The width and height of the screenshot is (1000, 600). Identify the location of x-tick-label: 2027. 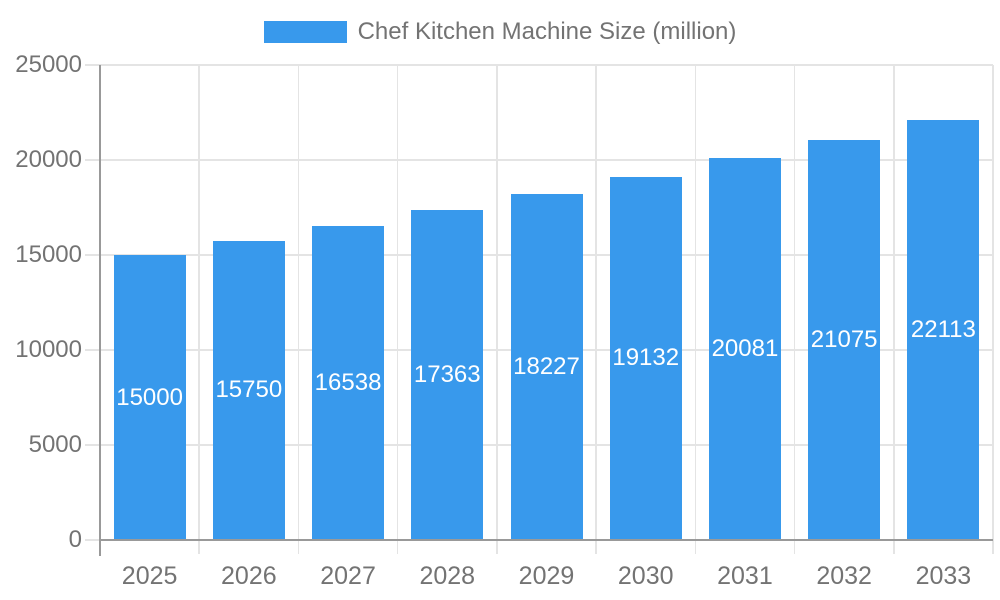
(348, 576).